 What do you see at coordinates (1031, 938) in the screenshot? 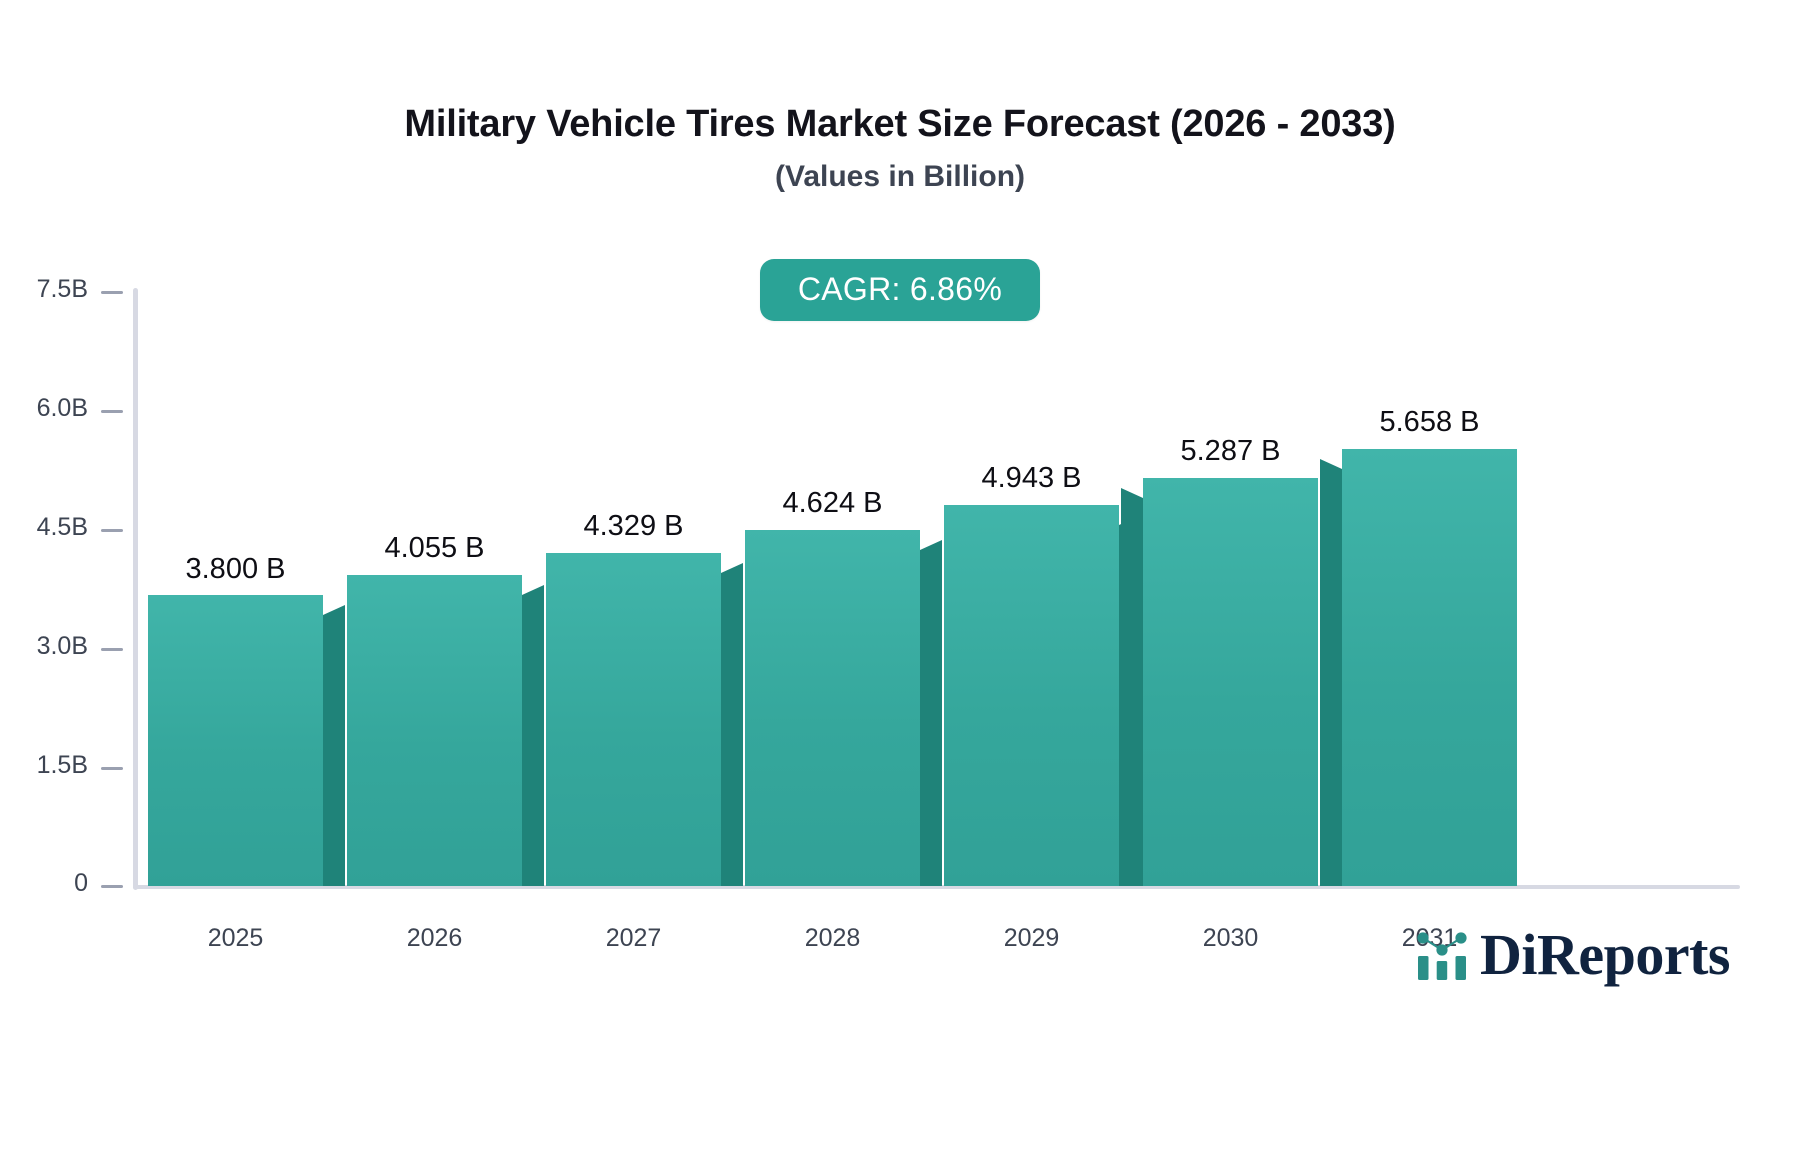
I see `x-tick-label-2029: 2029` at bounding box center [1031, 938].